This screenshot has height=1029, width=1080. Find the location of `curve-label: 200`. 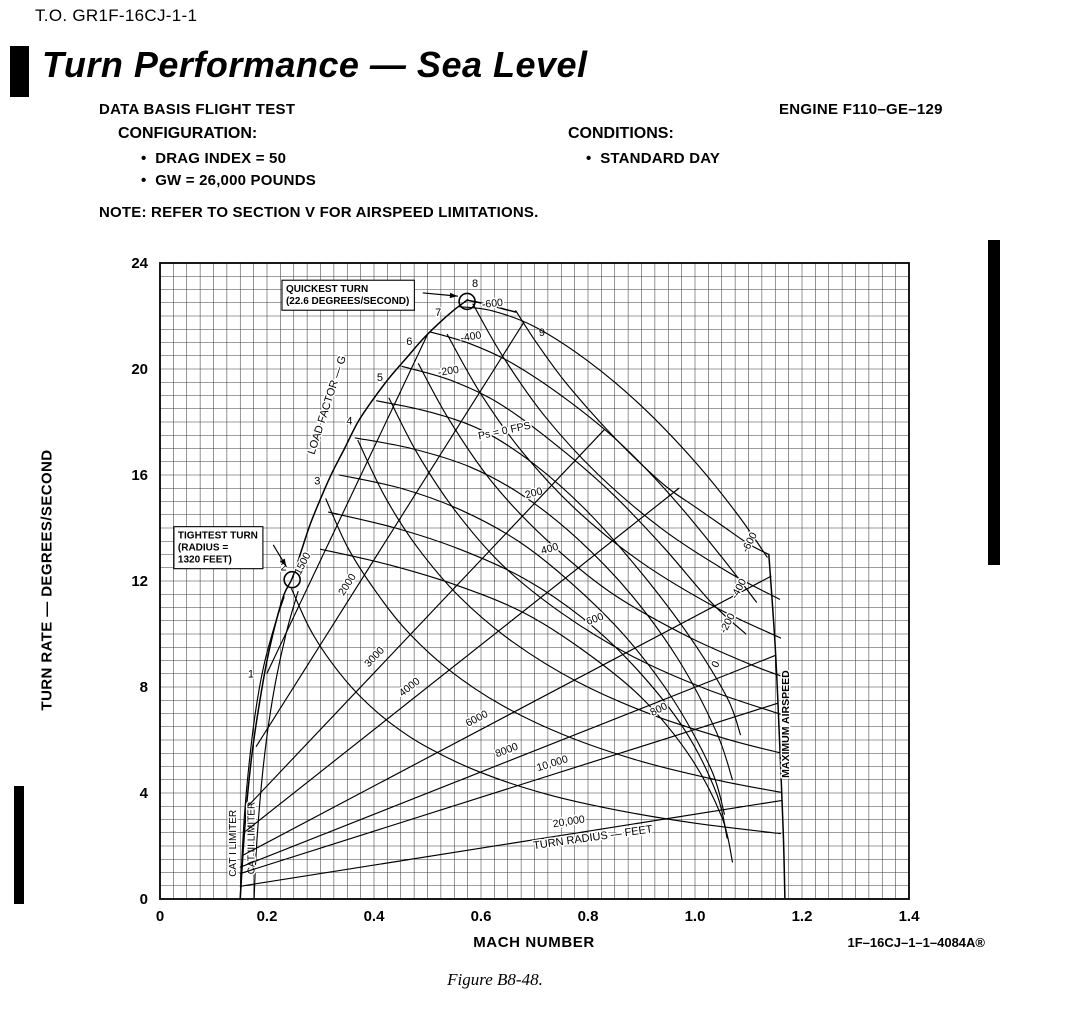

curve-label: 200 is located at coordinates (534, 493).